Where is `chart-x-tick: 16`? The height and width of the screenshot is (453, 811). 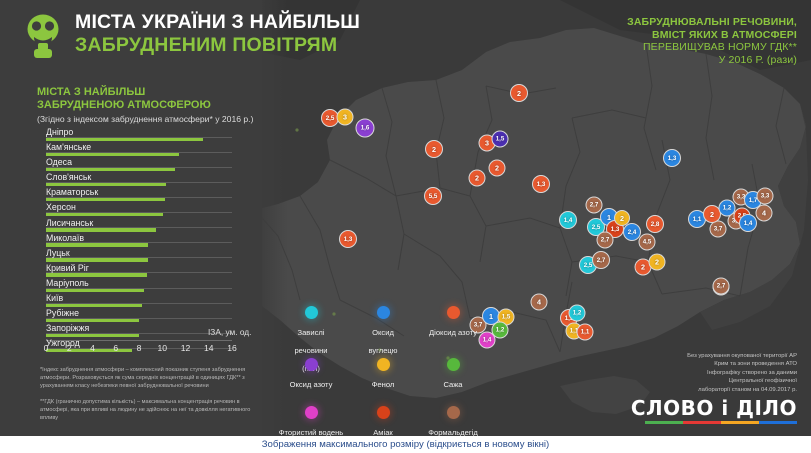 chart-x-tick: 16 is located at coordinates (232, 348).